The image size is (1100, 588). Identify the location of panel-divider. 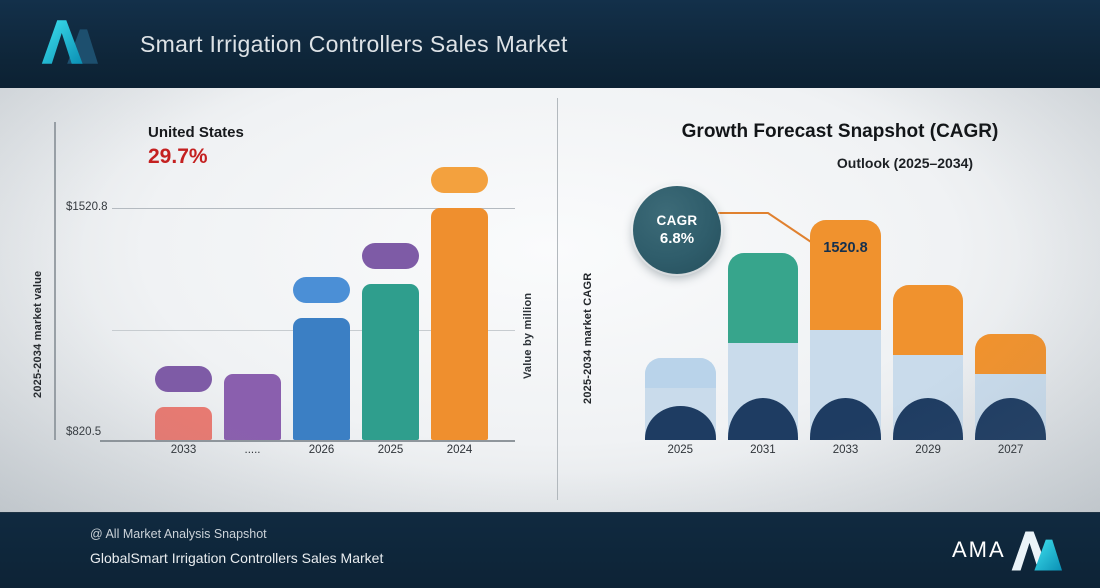
(557, 299).